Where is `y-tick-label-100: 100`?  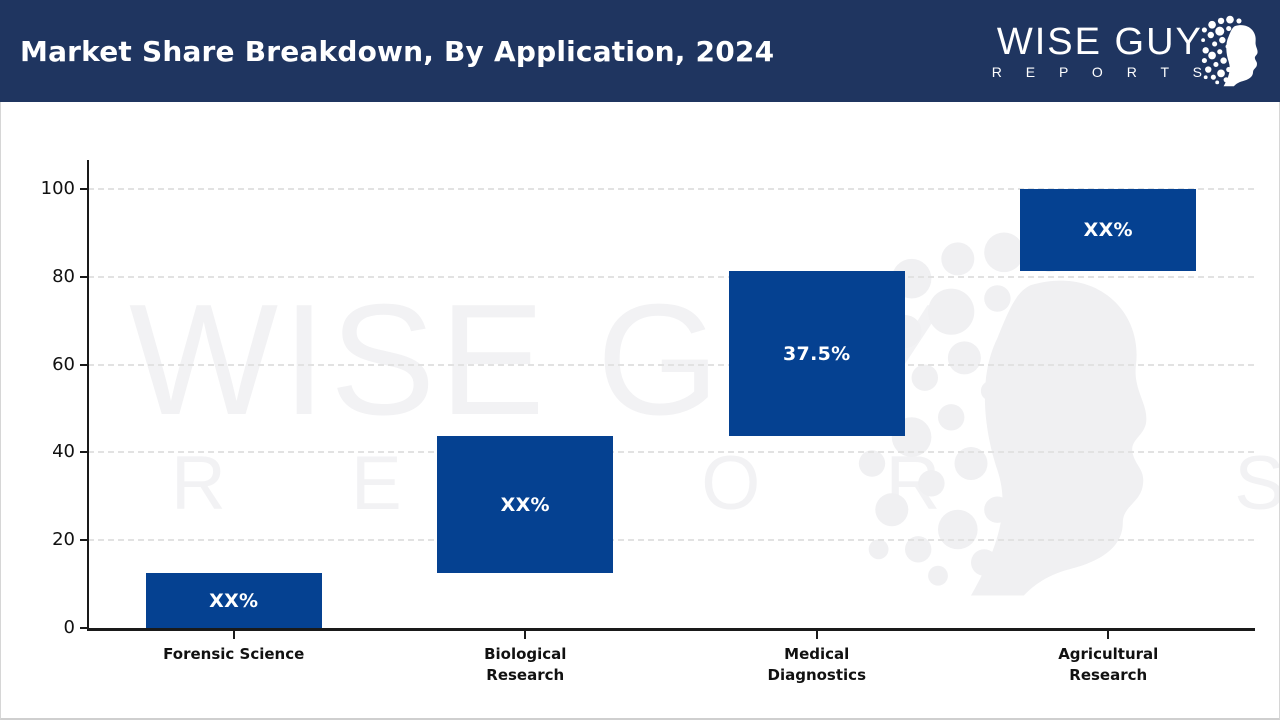
y-tick-label-100: 100 is located at coordinates (57, 188).